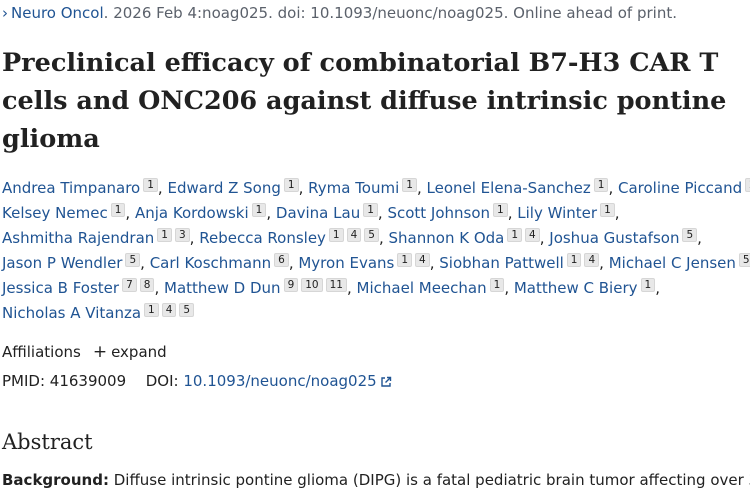 Image resolution: width=750 pixels, height=500 pixels. Describe the element at coordinates (280, 381) in the screenshot. I see `doi-value: 10.1093/neuonc/noag025` at that location.